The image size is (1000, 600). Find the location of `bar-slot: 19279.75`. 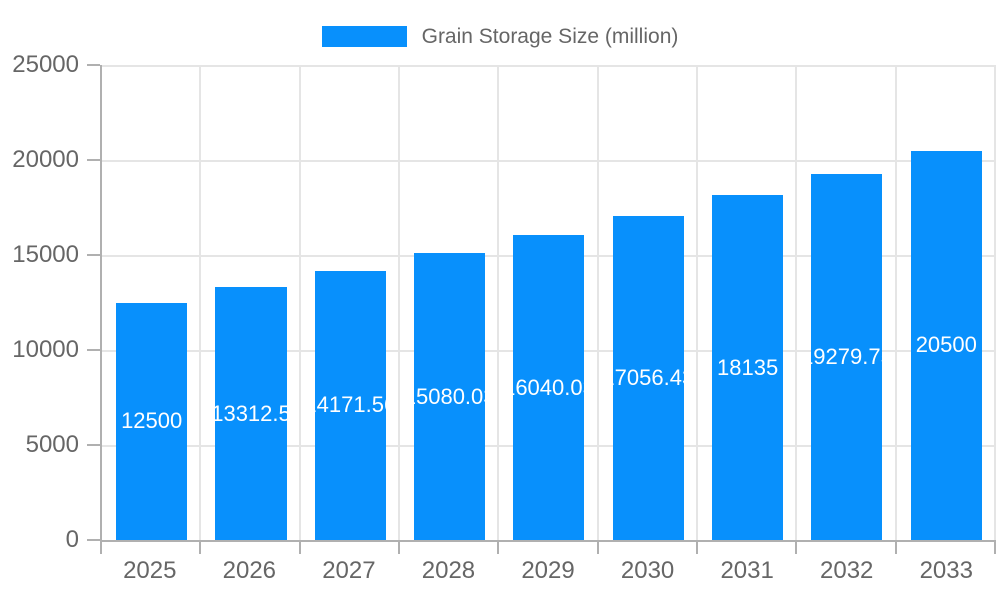

bar-slot: 19279.75 is located at coordinates (846, 302).